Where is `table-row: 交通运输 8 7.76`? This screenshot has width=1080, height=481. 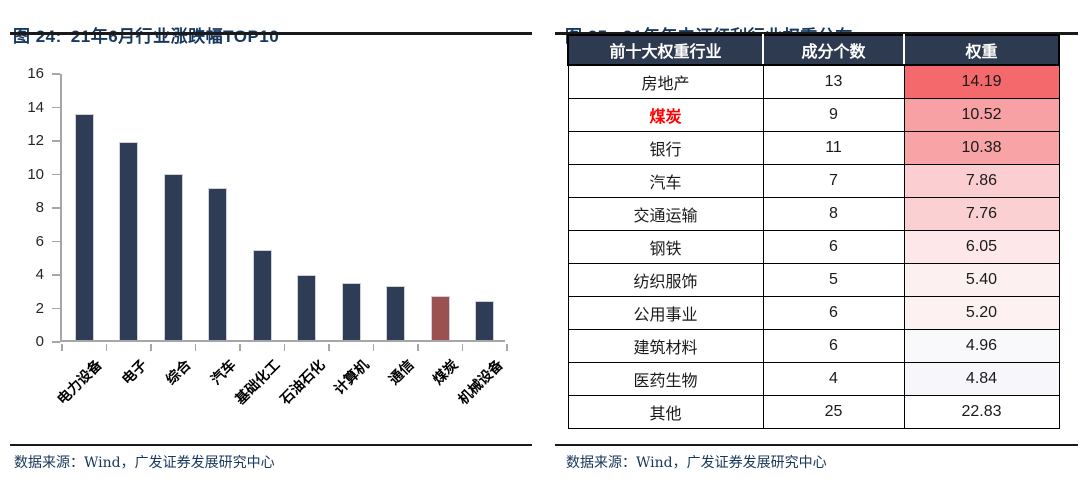 table-row: 交通运输 8 7.76 is located at coordinates (813, 213).